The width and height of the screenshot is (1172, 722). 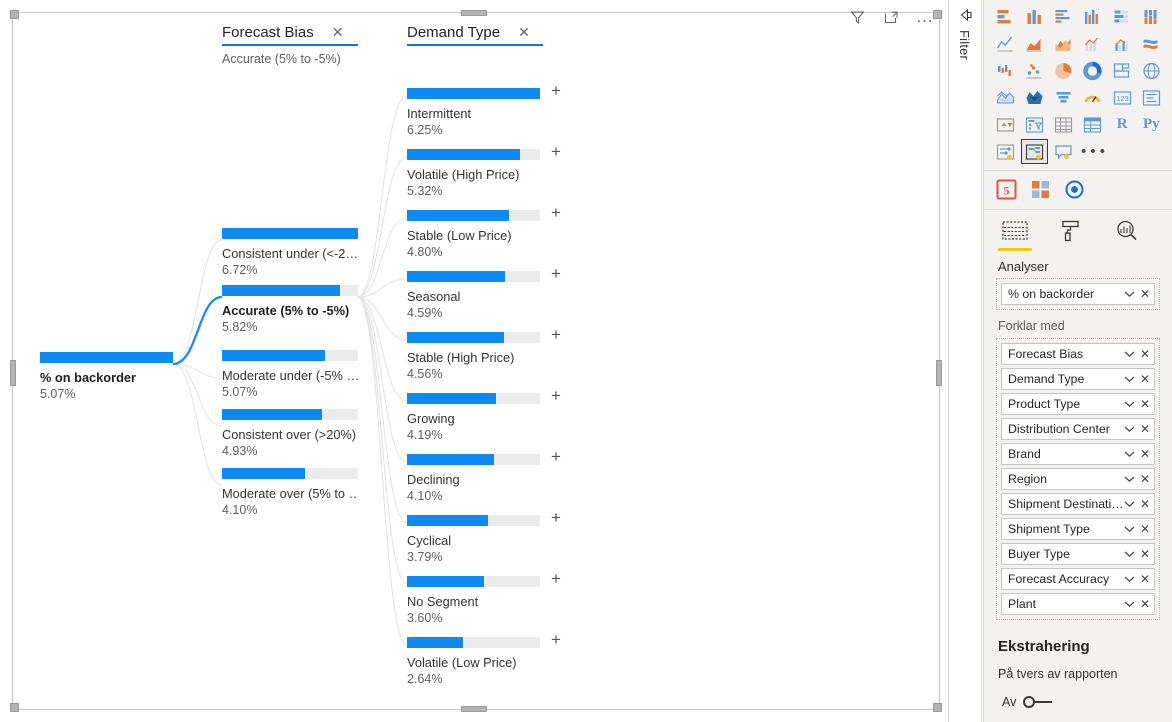 What do you see at coordinates (1005, 16) in the screenshot?
I see `stacked-bar-chart-icon` at bounding box center [1005, 16].